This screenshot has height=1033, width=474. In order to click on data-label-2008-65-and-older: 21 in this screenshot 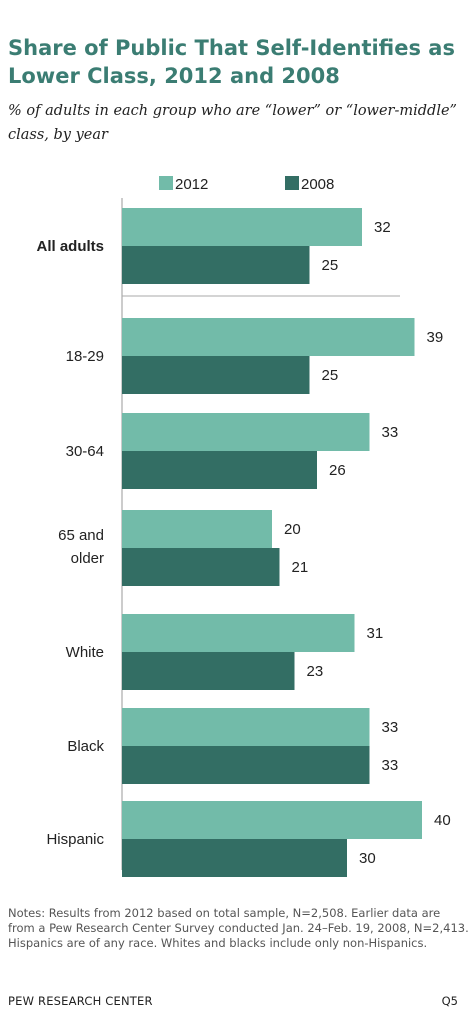, I will do `click(300, 567)`.